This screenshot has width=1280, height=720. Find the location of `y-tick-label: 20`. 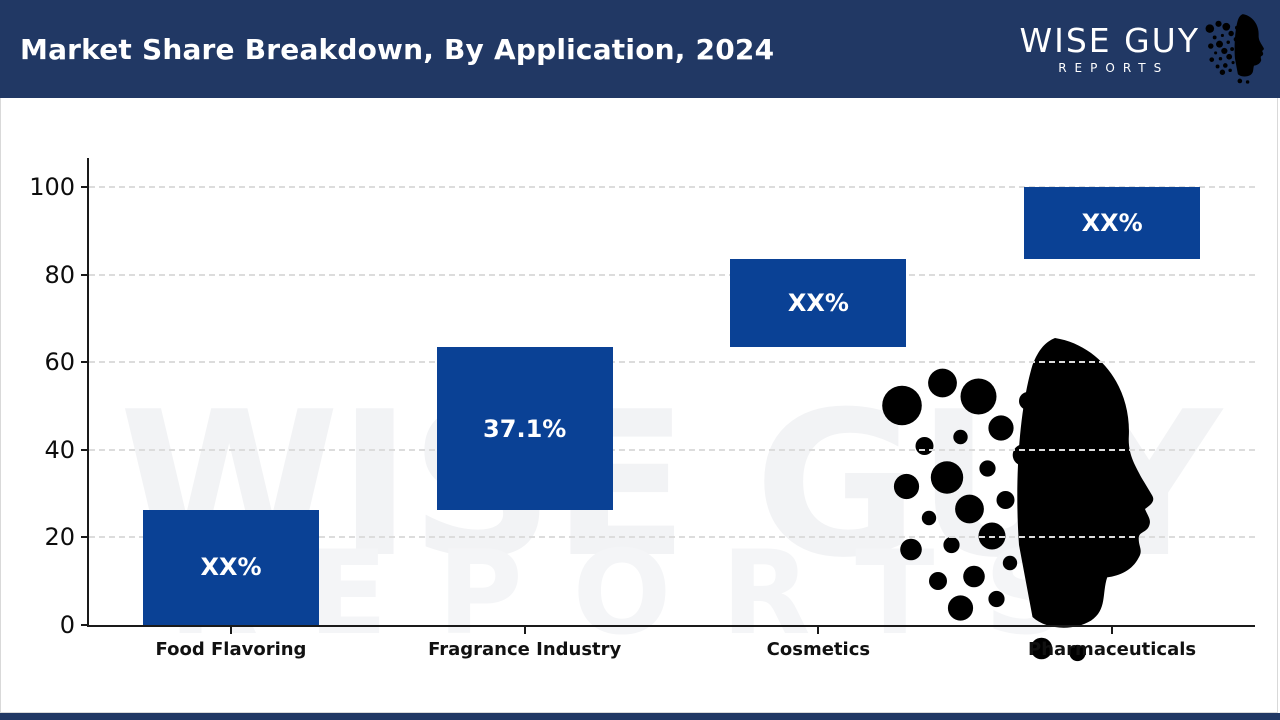

y-tick-label: 20 is located at coordinates (59, 537).